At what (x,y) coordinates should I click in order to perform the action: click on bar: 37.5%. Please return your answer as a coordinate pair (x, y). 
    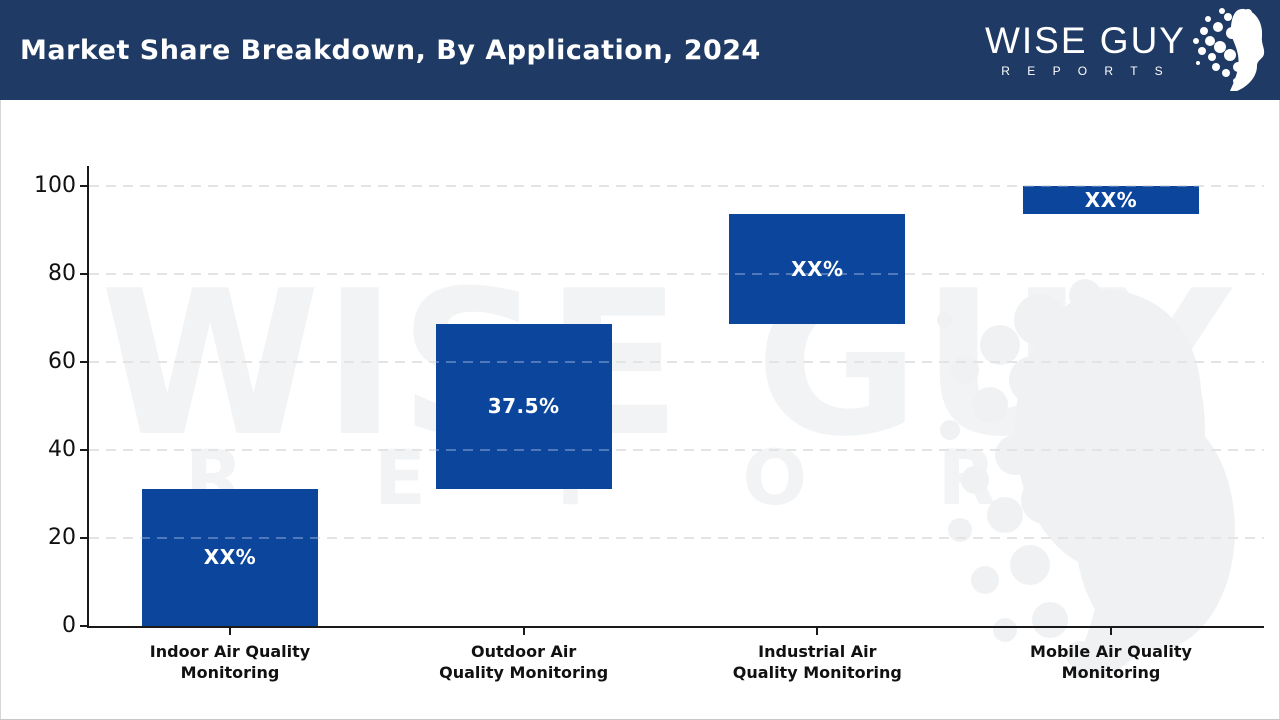
    Looking at the image, I should click on (523, 406).